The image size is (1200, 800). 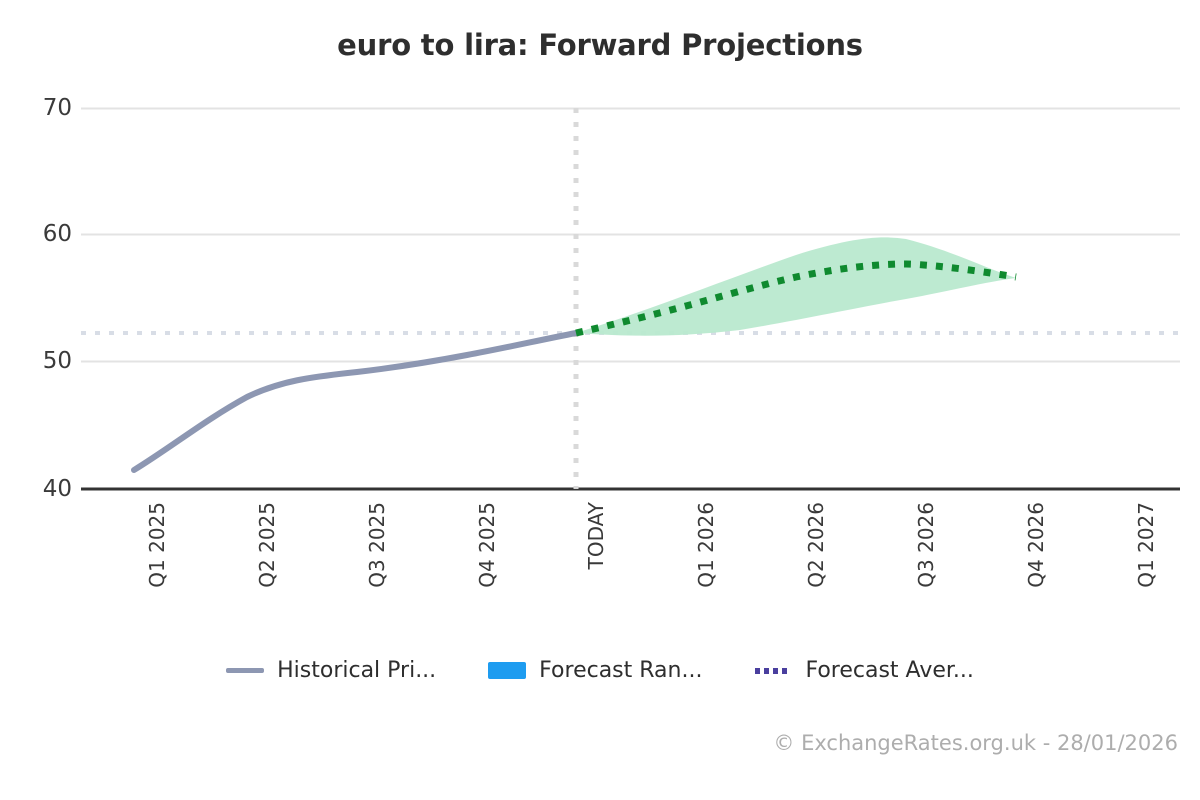 I want to click on x-tick-label-q4-2026: Q4 2026, so click(x=1036, y=545).